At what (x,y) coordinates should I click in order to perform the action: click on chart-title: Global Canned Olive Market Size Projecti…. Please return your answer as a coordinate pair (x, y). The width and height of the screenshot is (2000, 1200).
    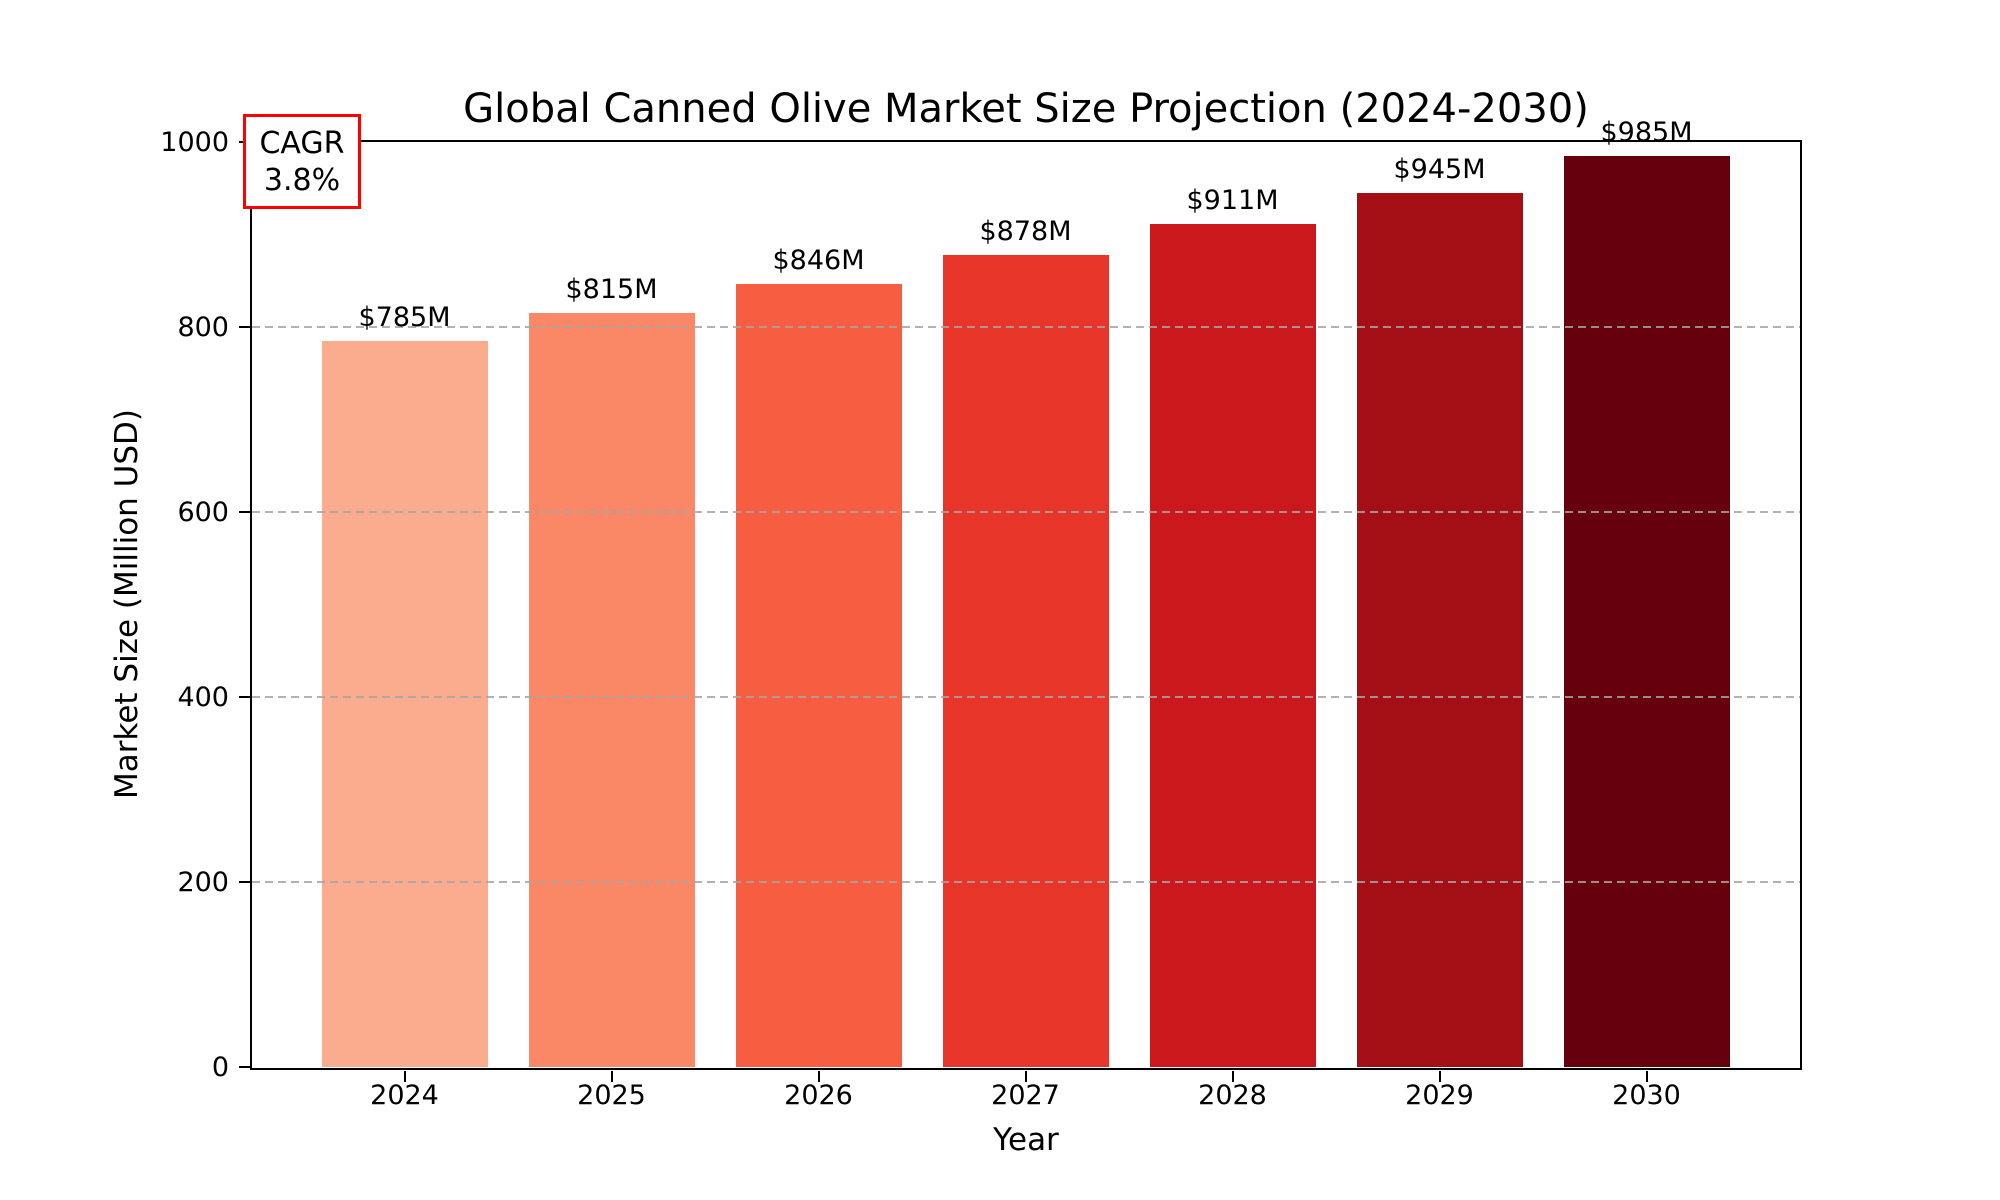
    Looking at the image, I should click on (1026, 109).